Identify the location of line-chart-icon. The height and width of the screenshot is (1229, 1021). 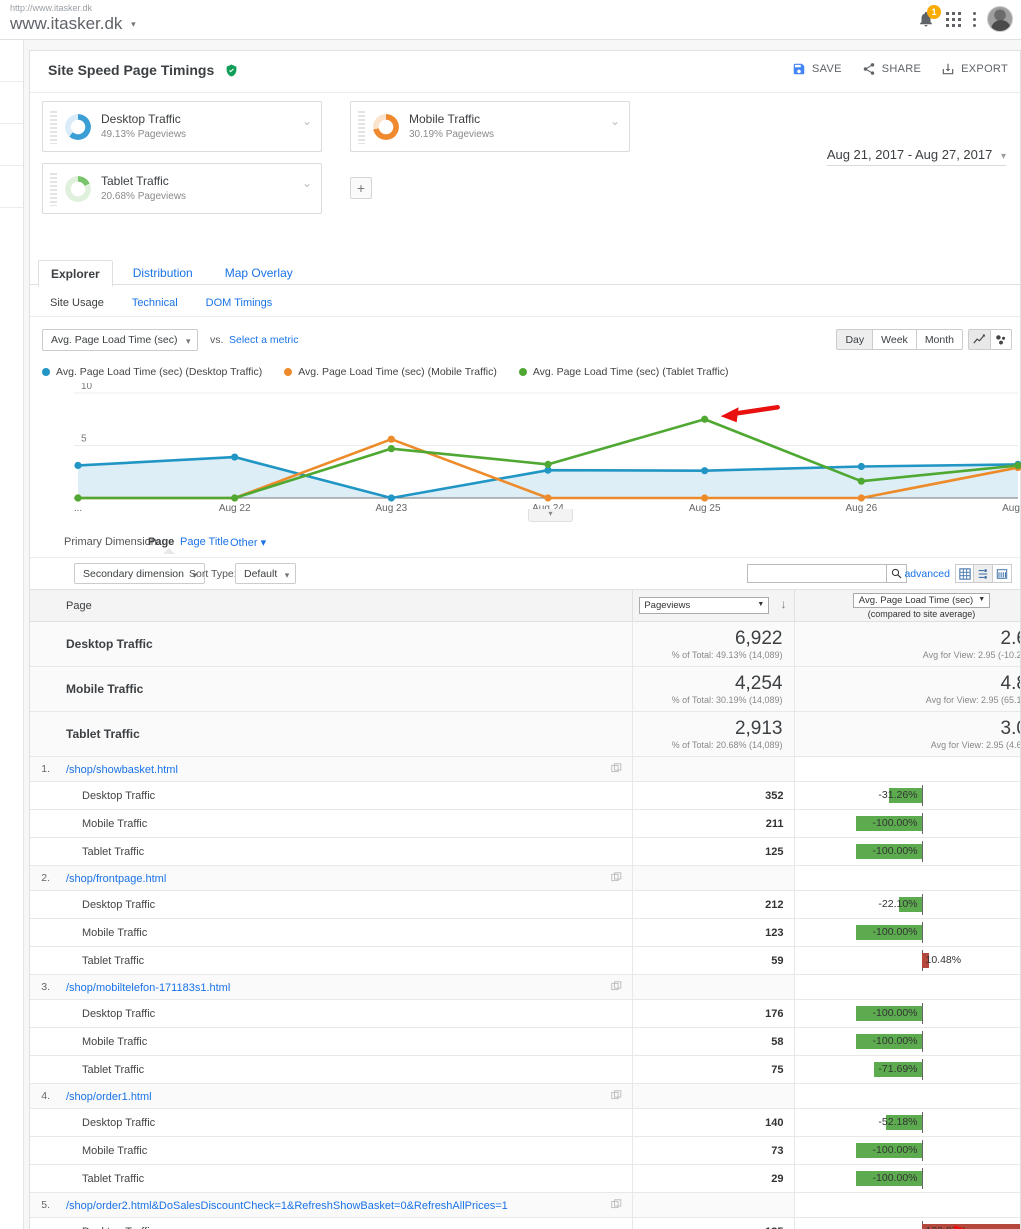
(979, 339).